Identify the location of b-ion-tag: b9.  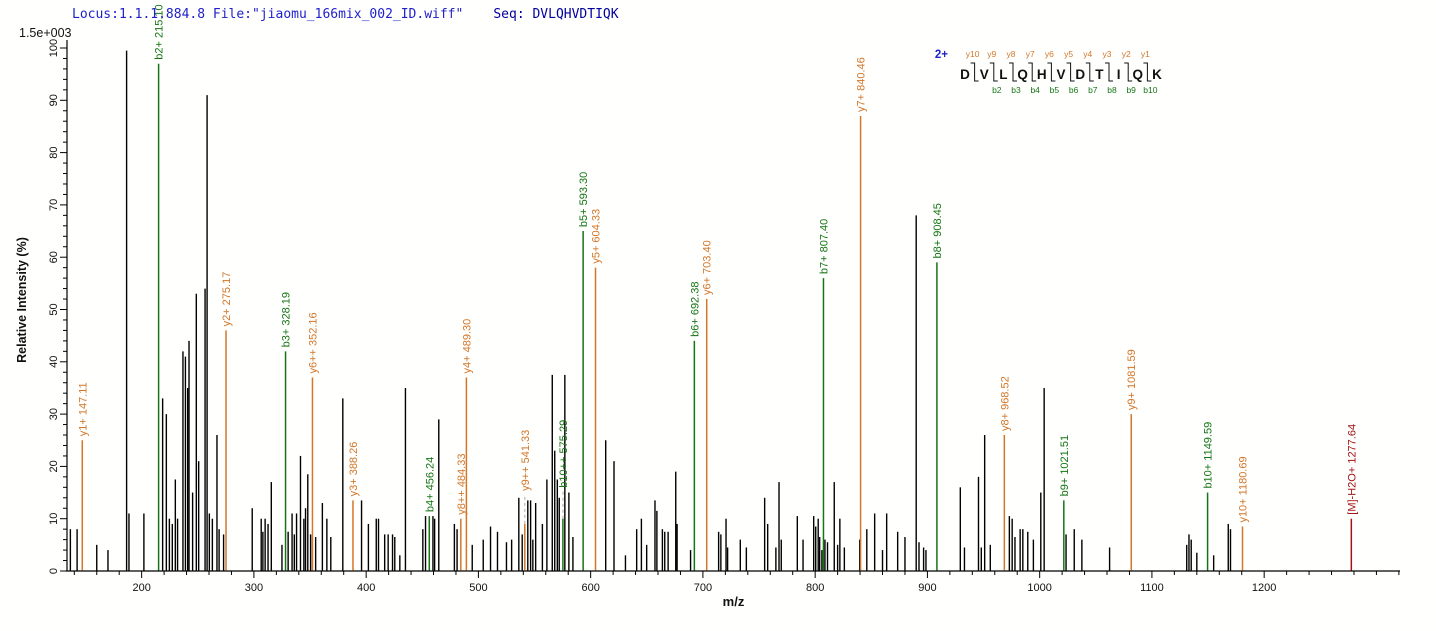
(1131, 90).